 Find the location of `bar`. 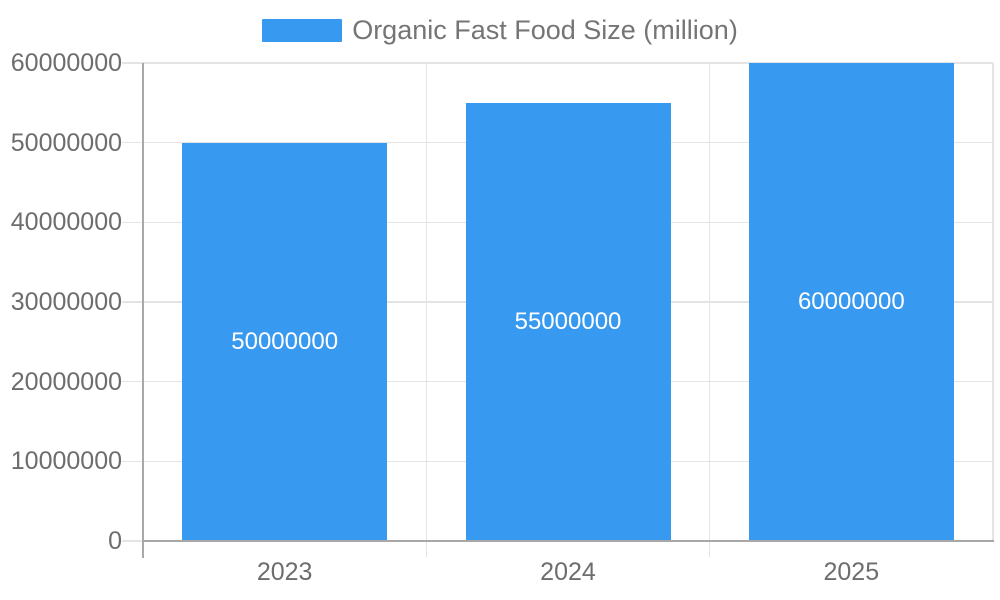

bar is located at coordinates (285, 341).